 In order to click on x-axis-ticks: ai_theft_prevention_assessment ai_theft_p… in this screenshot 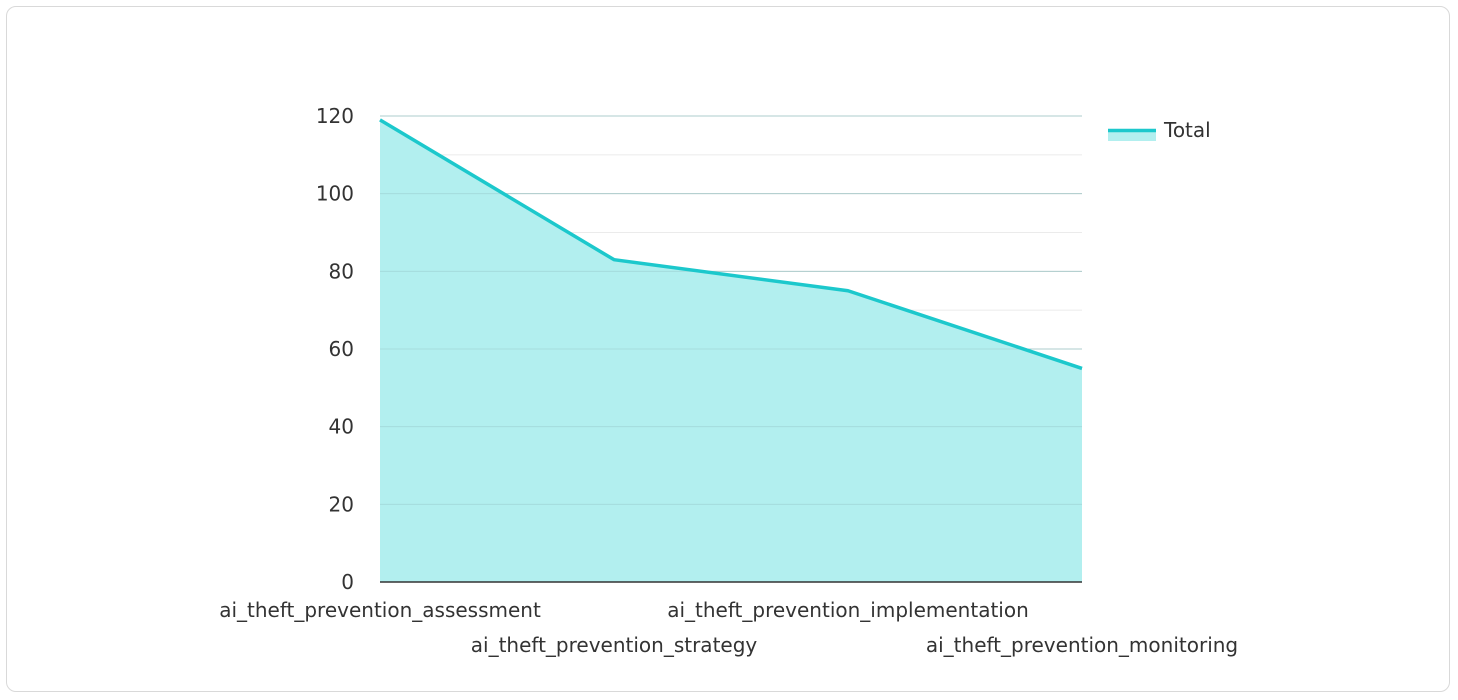, I will do `click(728, 627)`.